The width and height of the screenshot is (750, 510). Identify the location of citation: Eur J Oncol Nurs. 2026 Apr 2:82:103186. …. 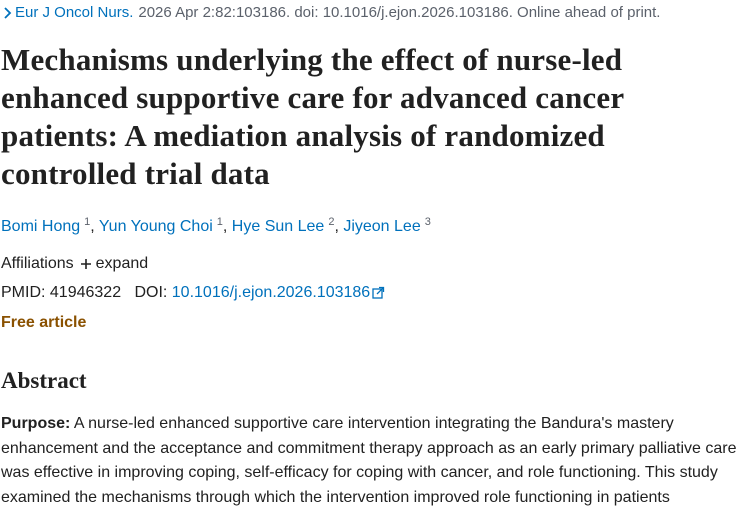
(330, 12).